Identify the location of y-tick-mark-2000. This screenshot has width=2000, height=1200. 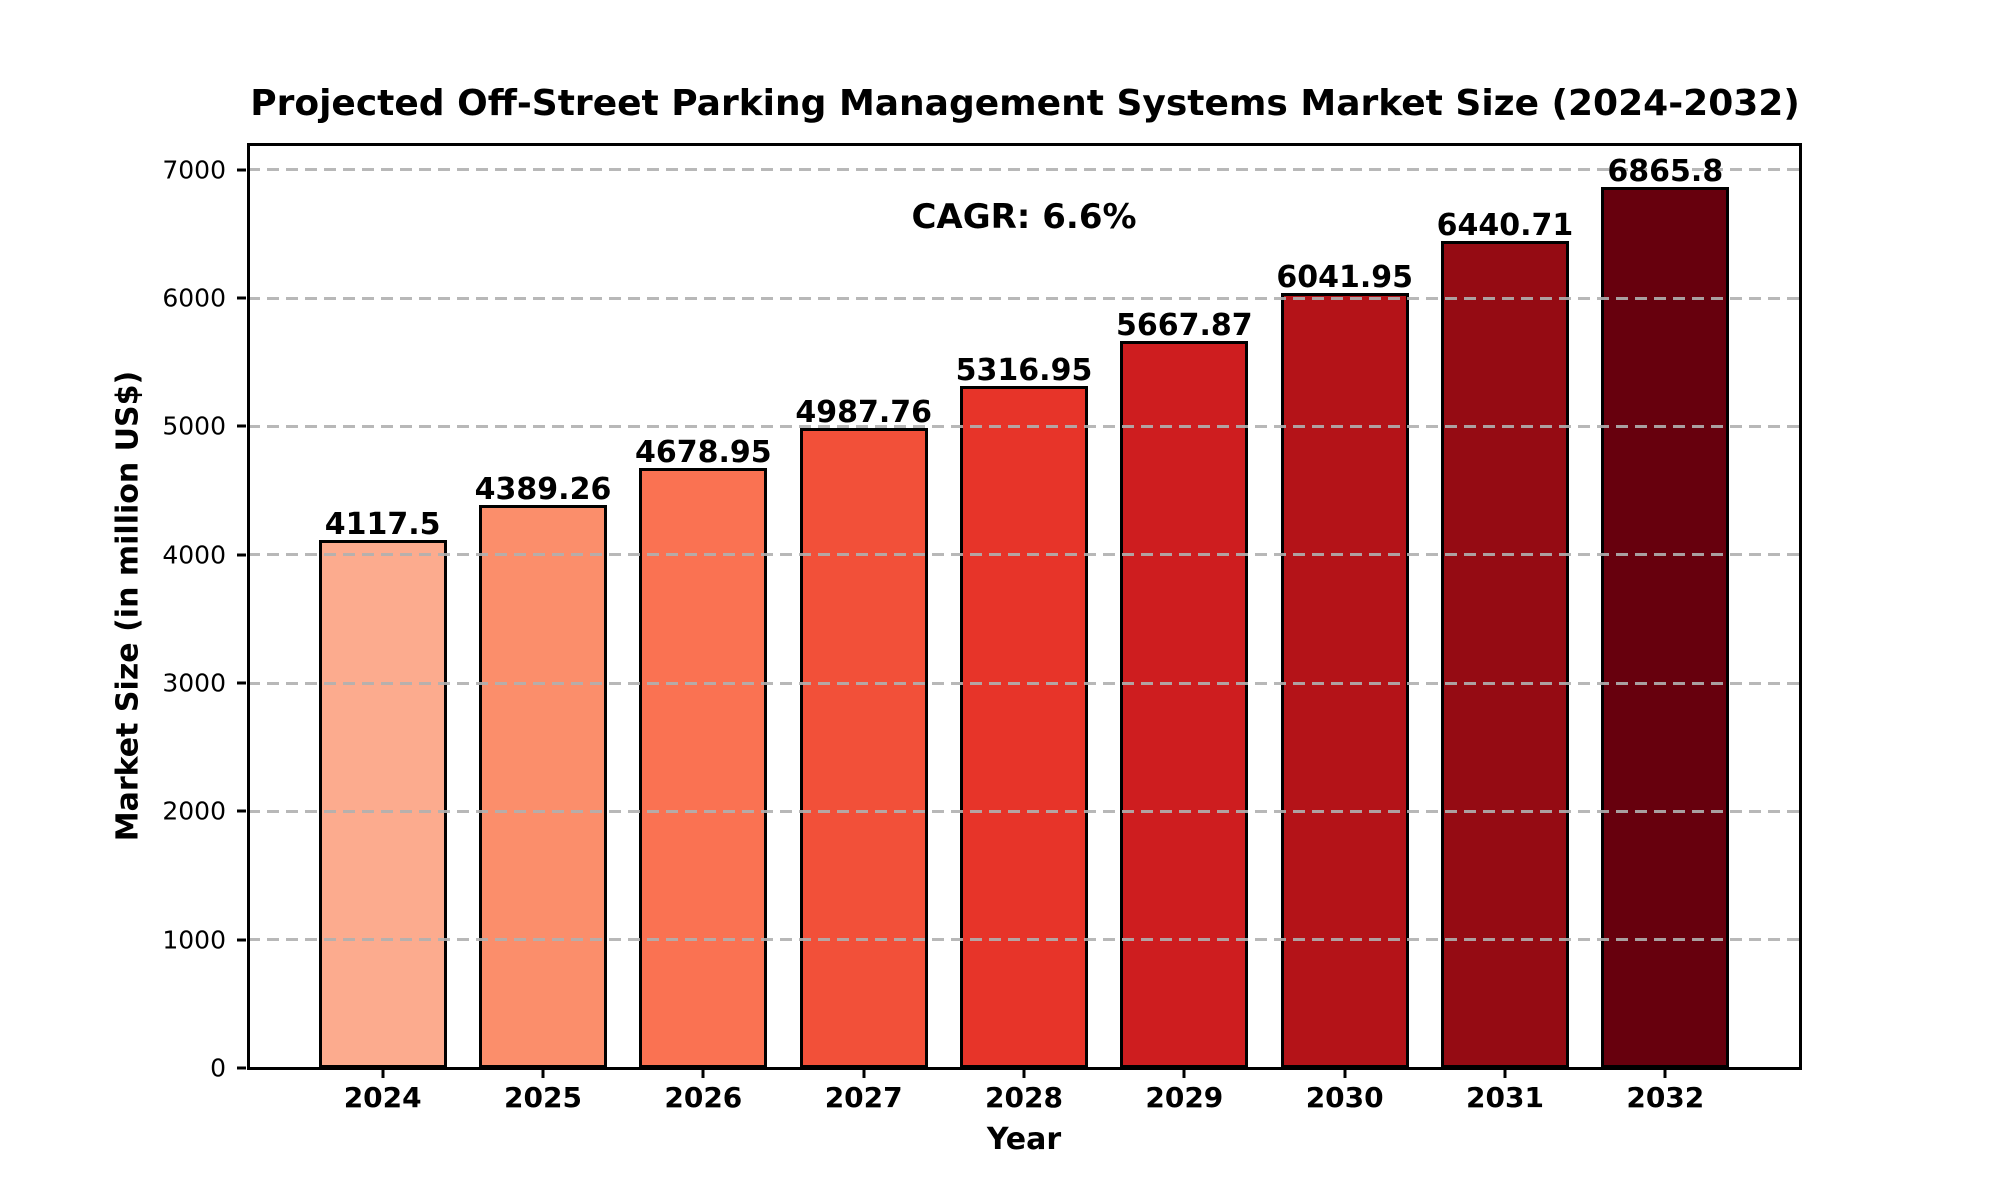
(241, 811).